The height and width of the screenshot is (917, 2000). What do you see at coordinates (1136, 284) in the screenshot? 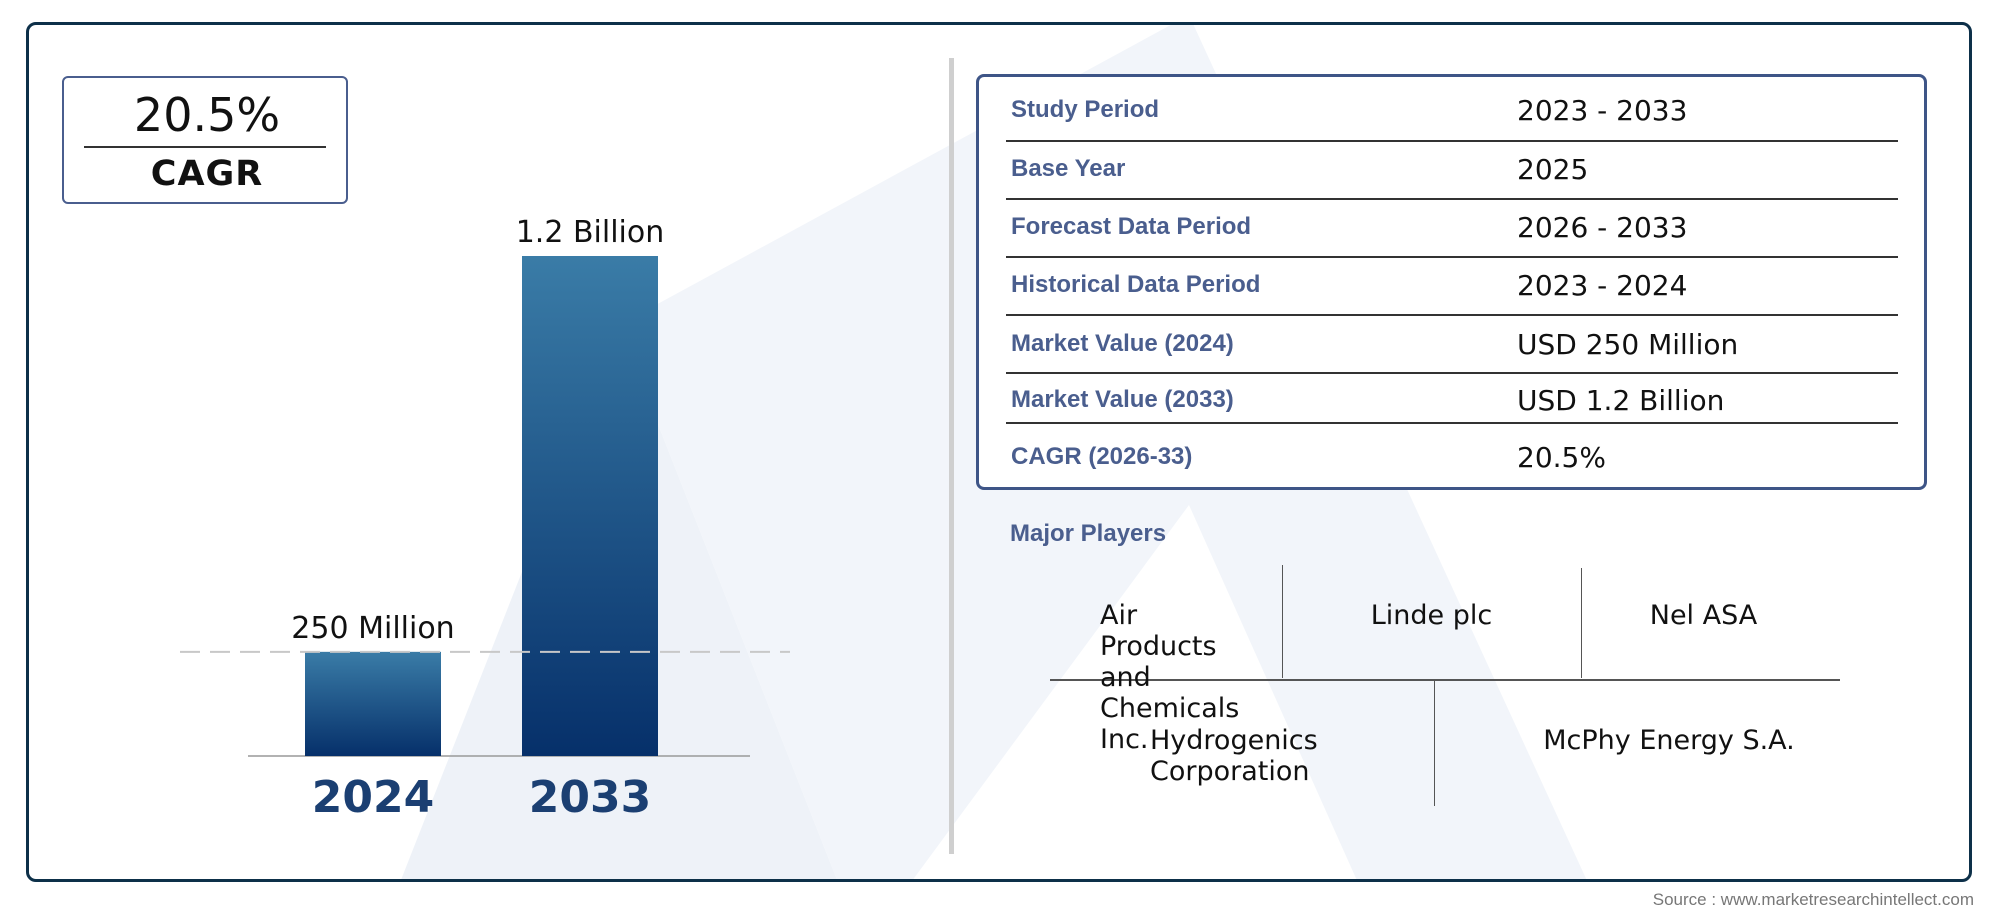
I see `table-row-key: Historical Data Period` at bounding box center [1136, 284].